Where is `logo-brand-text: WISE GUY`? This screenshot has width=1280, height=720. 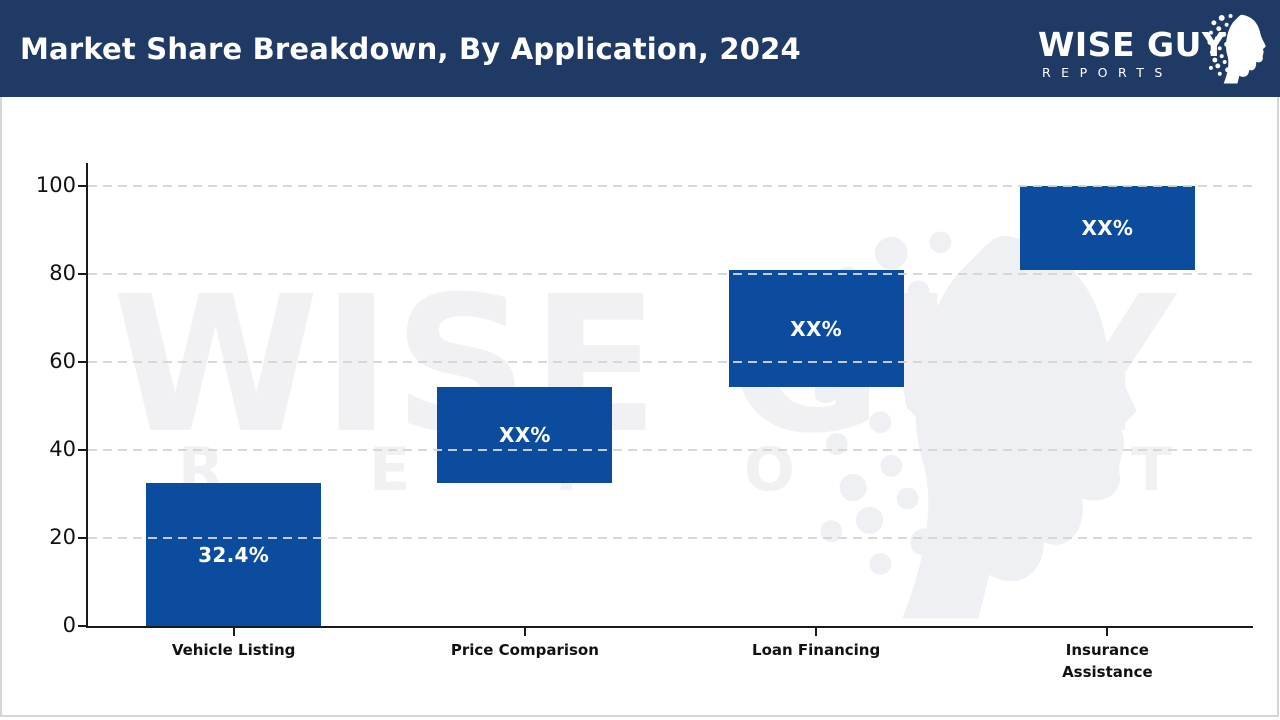
logo-brand-text: WISE GUY is located at coordinates (1132, 44).